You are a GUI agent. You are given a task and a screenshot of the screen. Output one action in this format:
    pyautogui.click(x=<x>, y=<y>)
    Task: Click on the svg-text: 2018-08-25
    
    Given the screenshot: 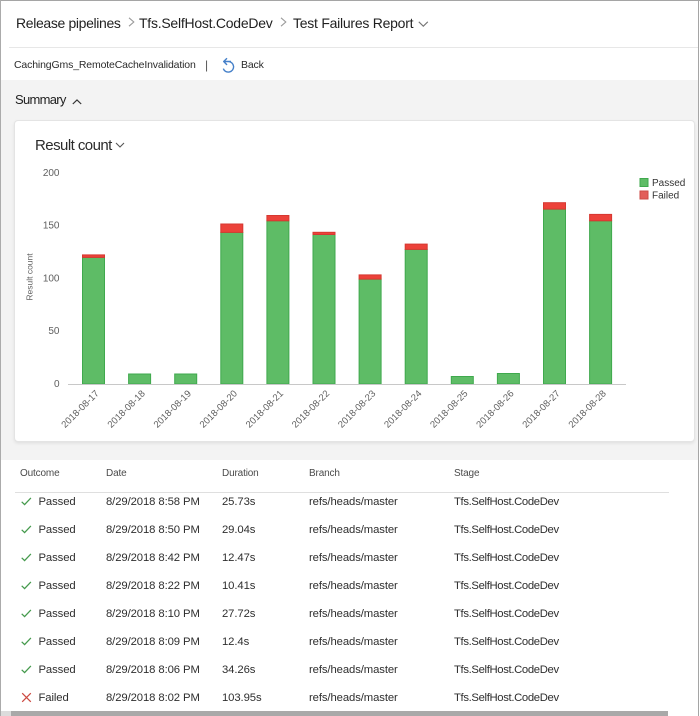 What is the action you would take?
    pyautogui.click(x=449, y=409)
    